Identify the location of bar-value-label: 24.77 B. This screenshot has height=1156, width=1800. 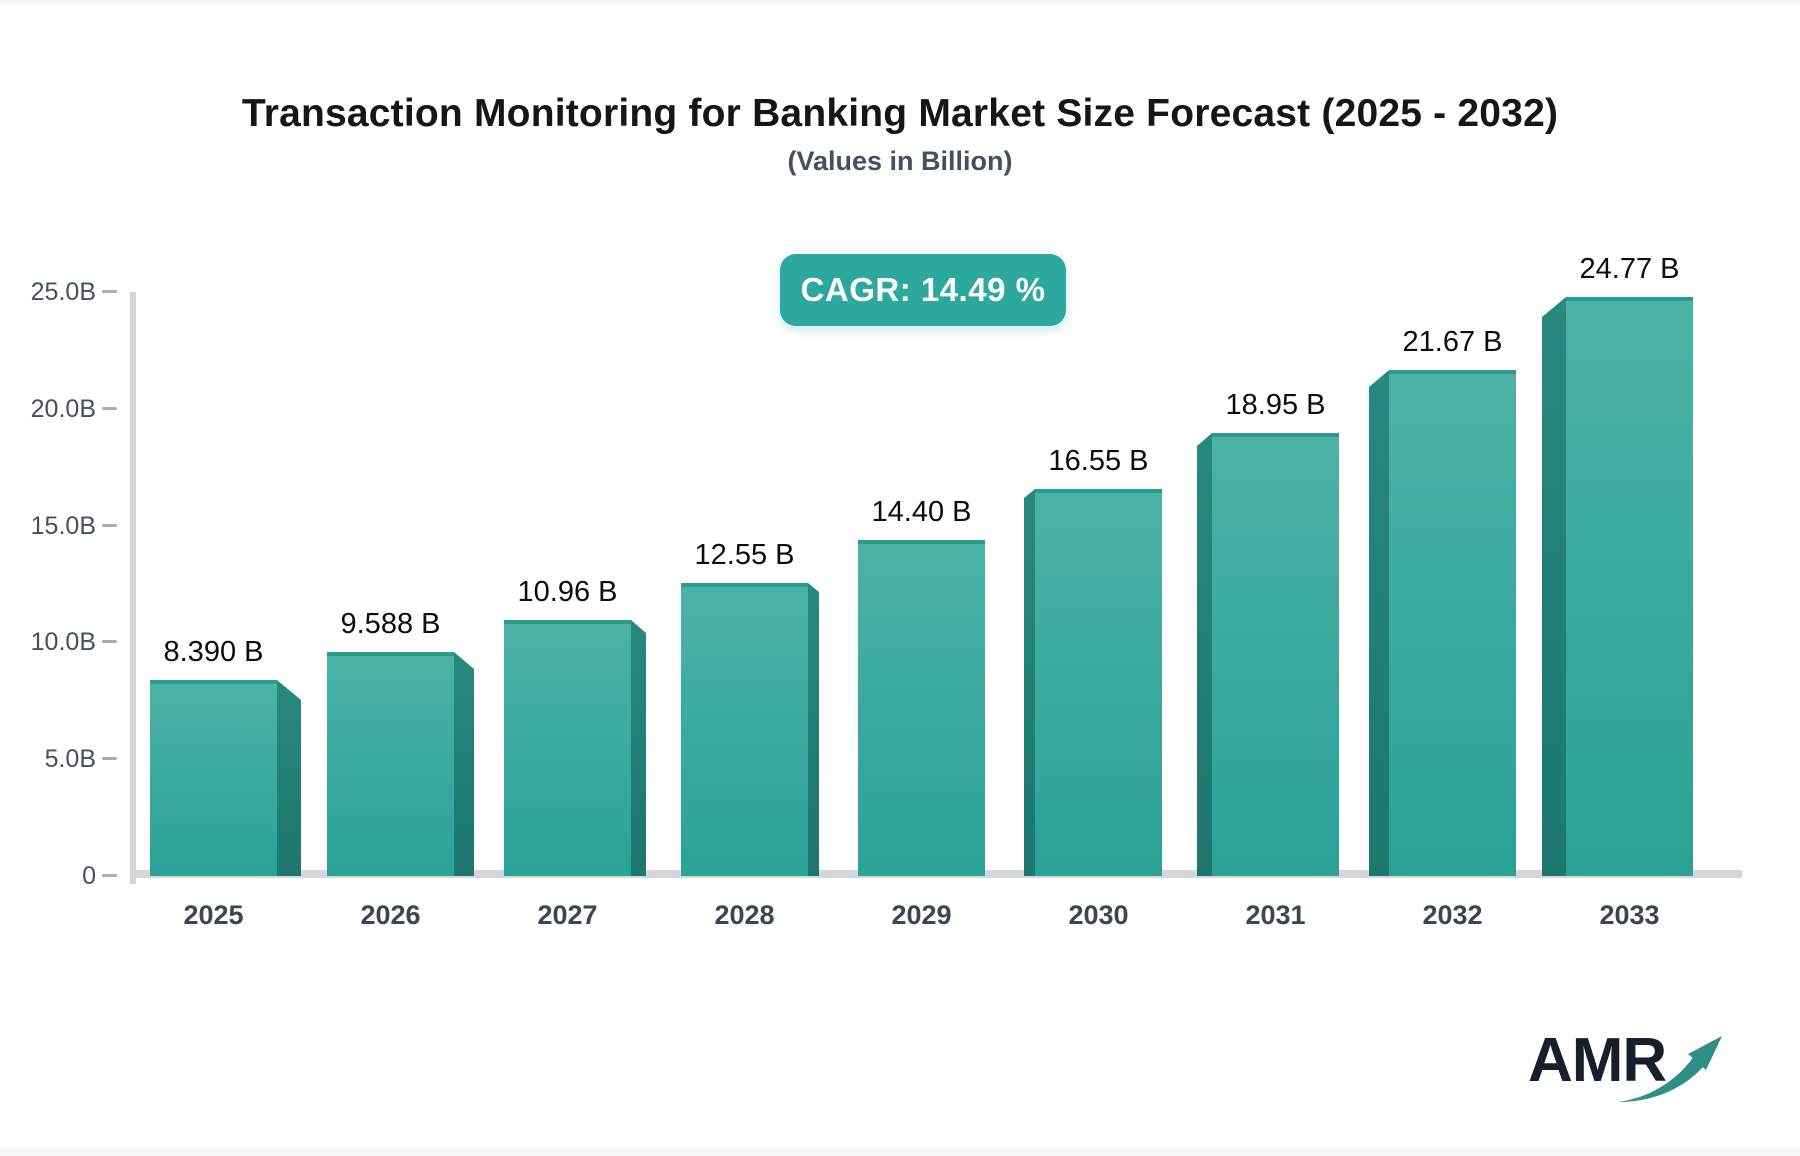
(1629, 269).